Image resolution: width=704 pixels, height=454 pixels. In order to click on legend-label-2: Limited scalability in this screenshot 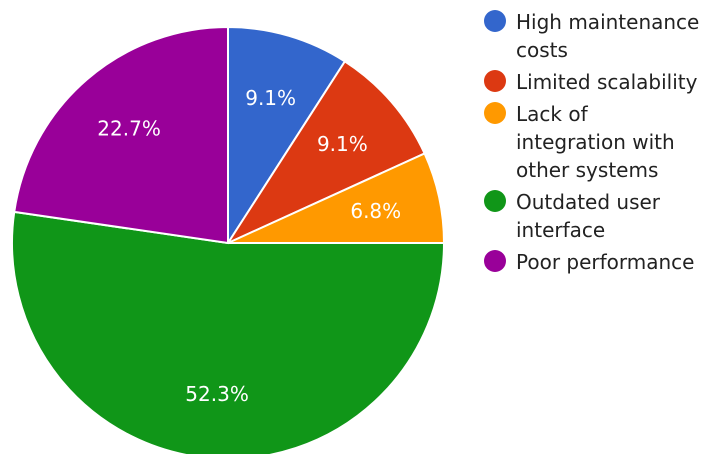, I will do `click(607, 82)`.